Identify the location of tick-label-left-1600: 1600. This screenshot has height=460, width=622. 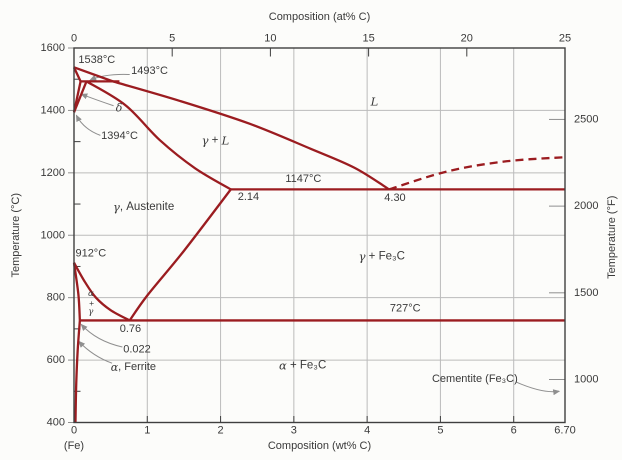
(53, 48).